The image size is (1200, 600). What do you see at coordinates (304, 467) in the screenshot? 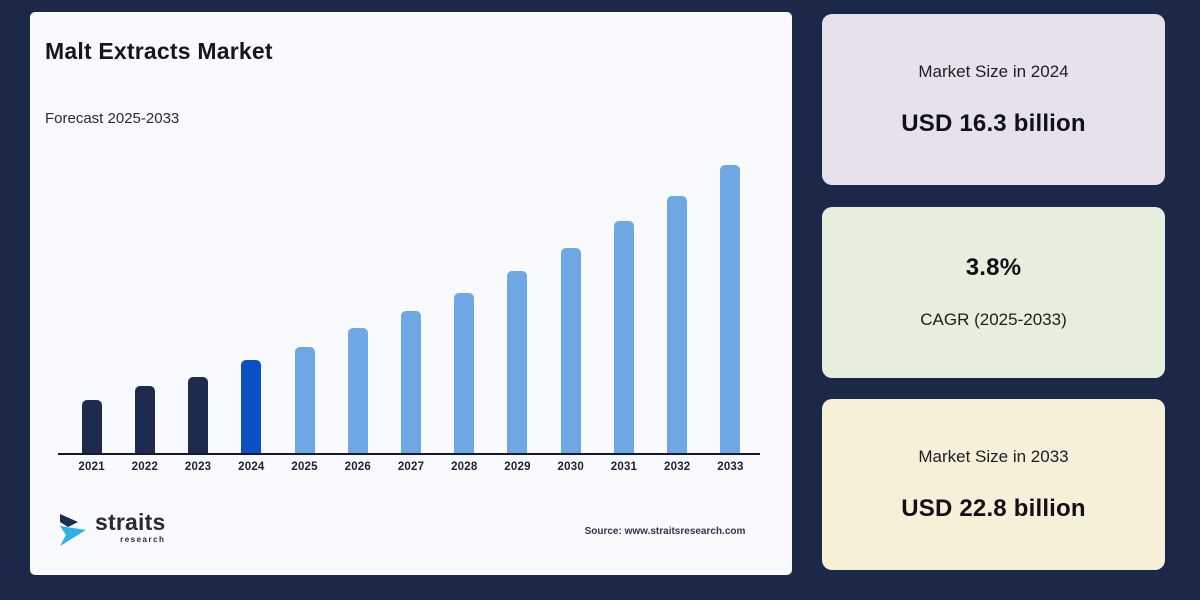
I see `x-tick-2025: 2025` at bounding box center [304, 467].